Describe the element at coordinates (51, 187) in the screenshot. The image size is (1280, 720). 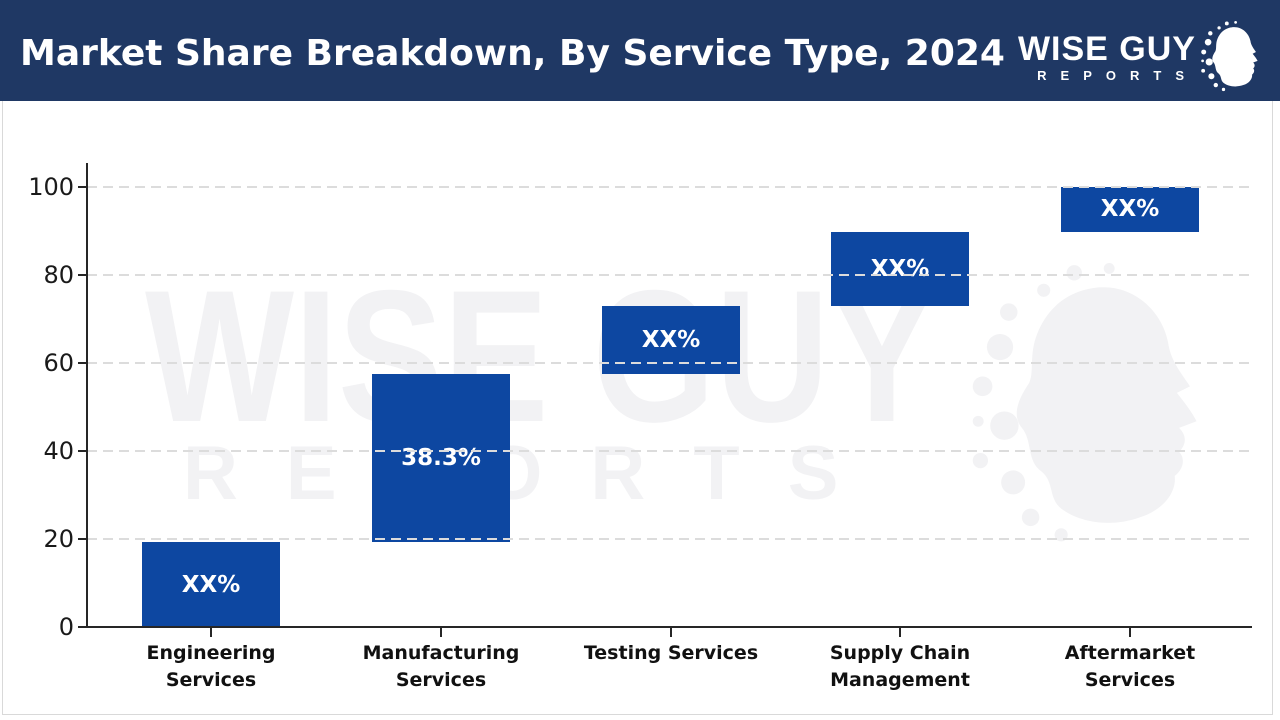
I see `y-tick-label: 100` at that location.